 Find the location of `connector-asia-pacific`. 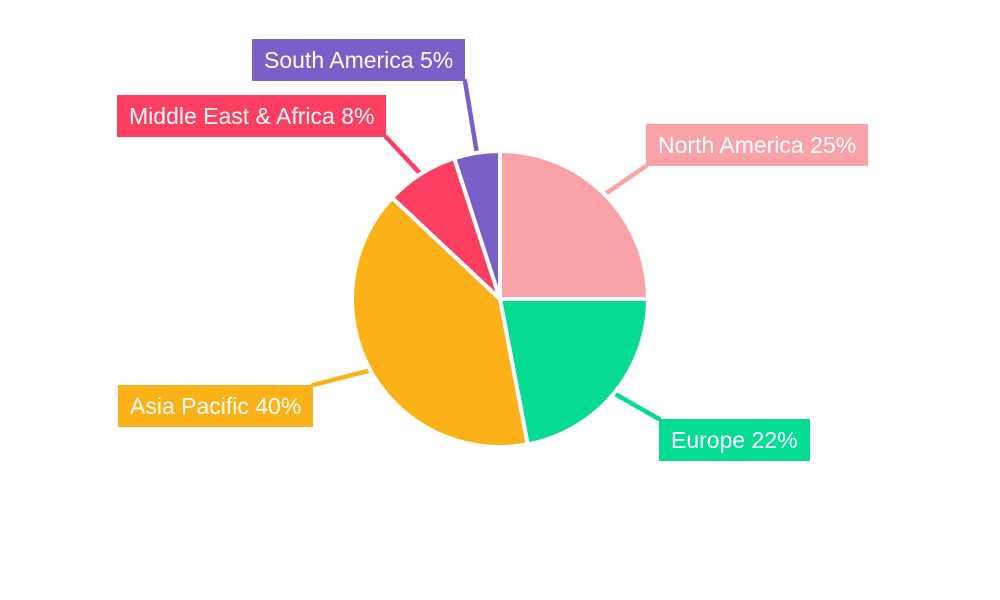

connector-asia-pacific is located at coordinates (341, 378).